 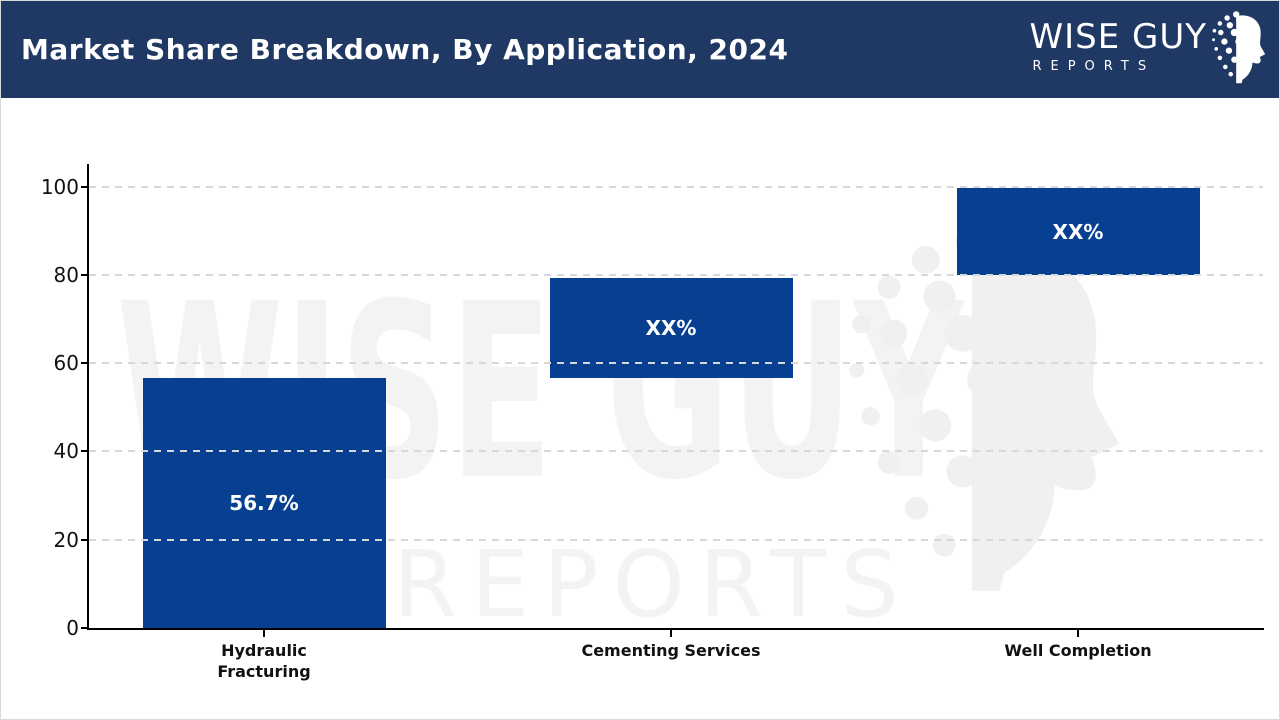 What do you see at coordinates (66, 363) in the screenshot?
I see `y-tick-label-60: 60` at bounding box center [66, 363].